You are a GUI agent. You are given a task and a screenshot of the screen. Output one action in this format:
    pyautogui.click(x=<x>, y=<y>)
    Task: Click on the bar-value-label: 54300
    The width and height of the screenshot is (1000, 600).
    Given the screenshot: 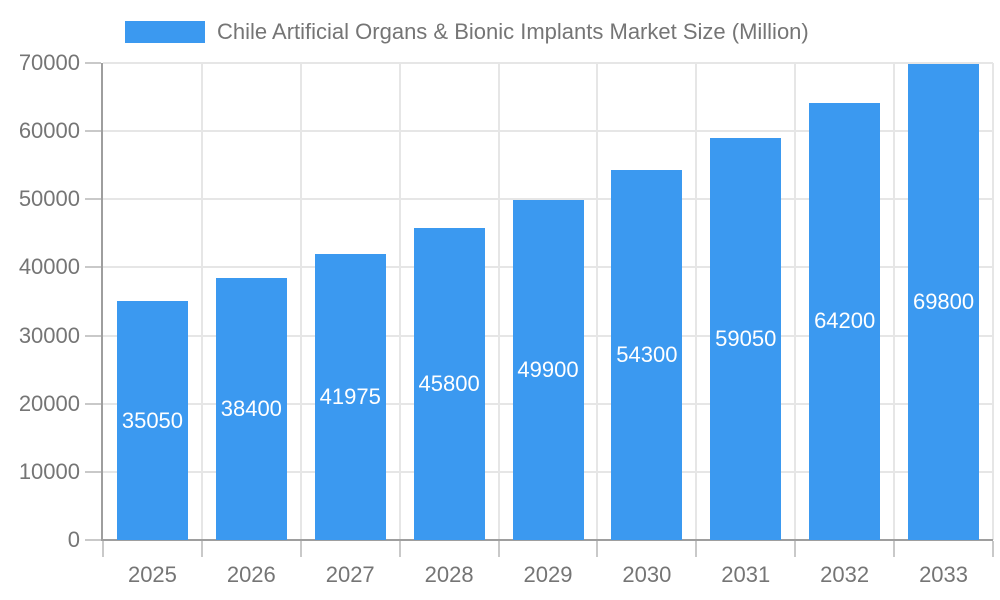 What is the action you would take?
    pyautogui.click(x=647, y=354)
    